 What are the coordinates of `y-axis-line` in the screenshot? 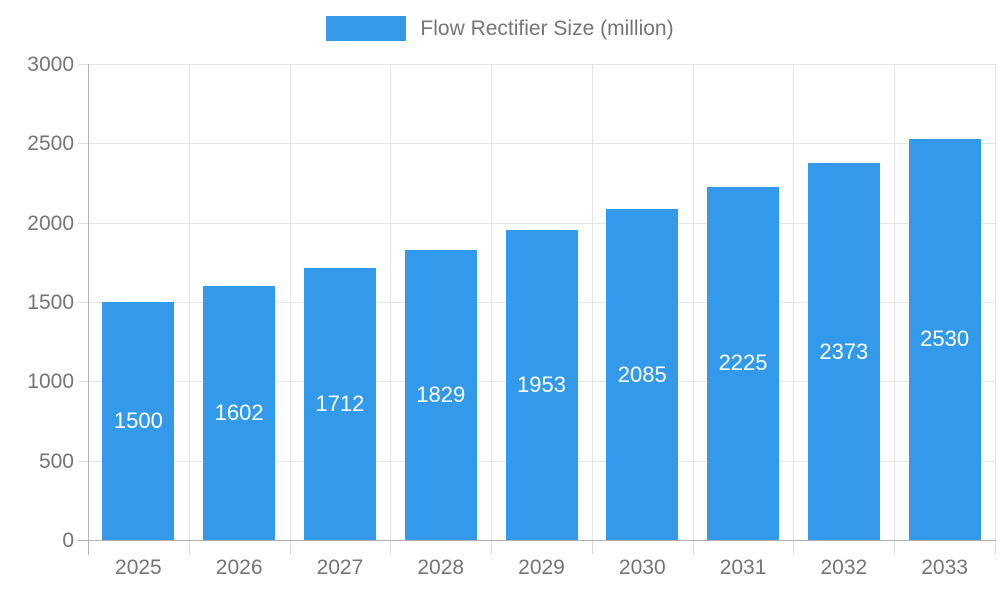 It's located at (88, 309).